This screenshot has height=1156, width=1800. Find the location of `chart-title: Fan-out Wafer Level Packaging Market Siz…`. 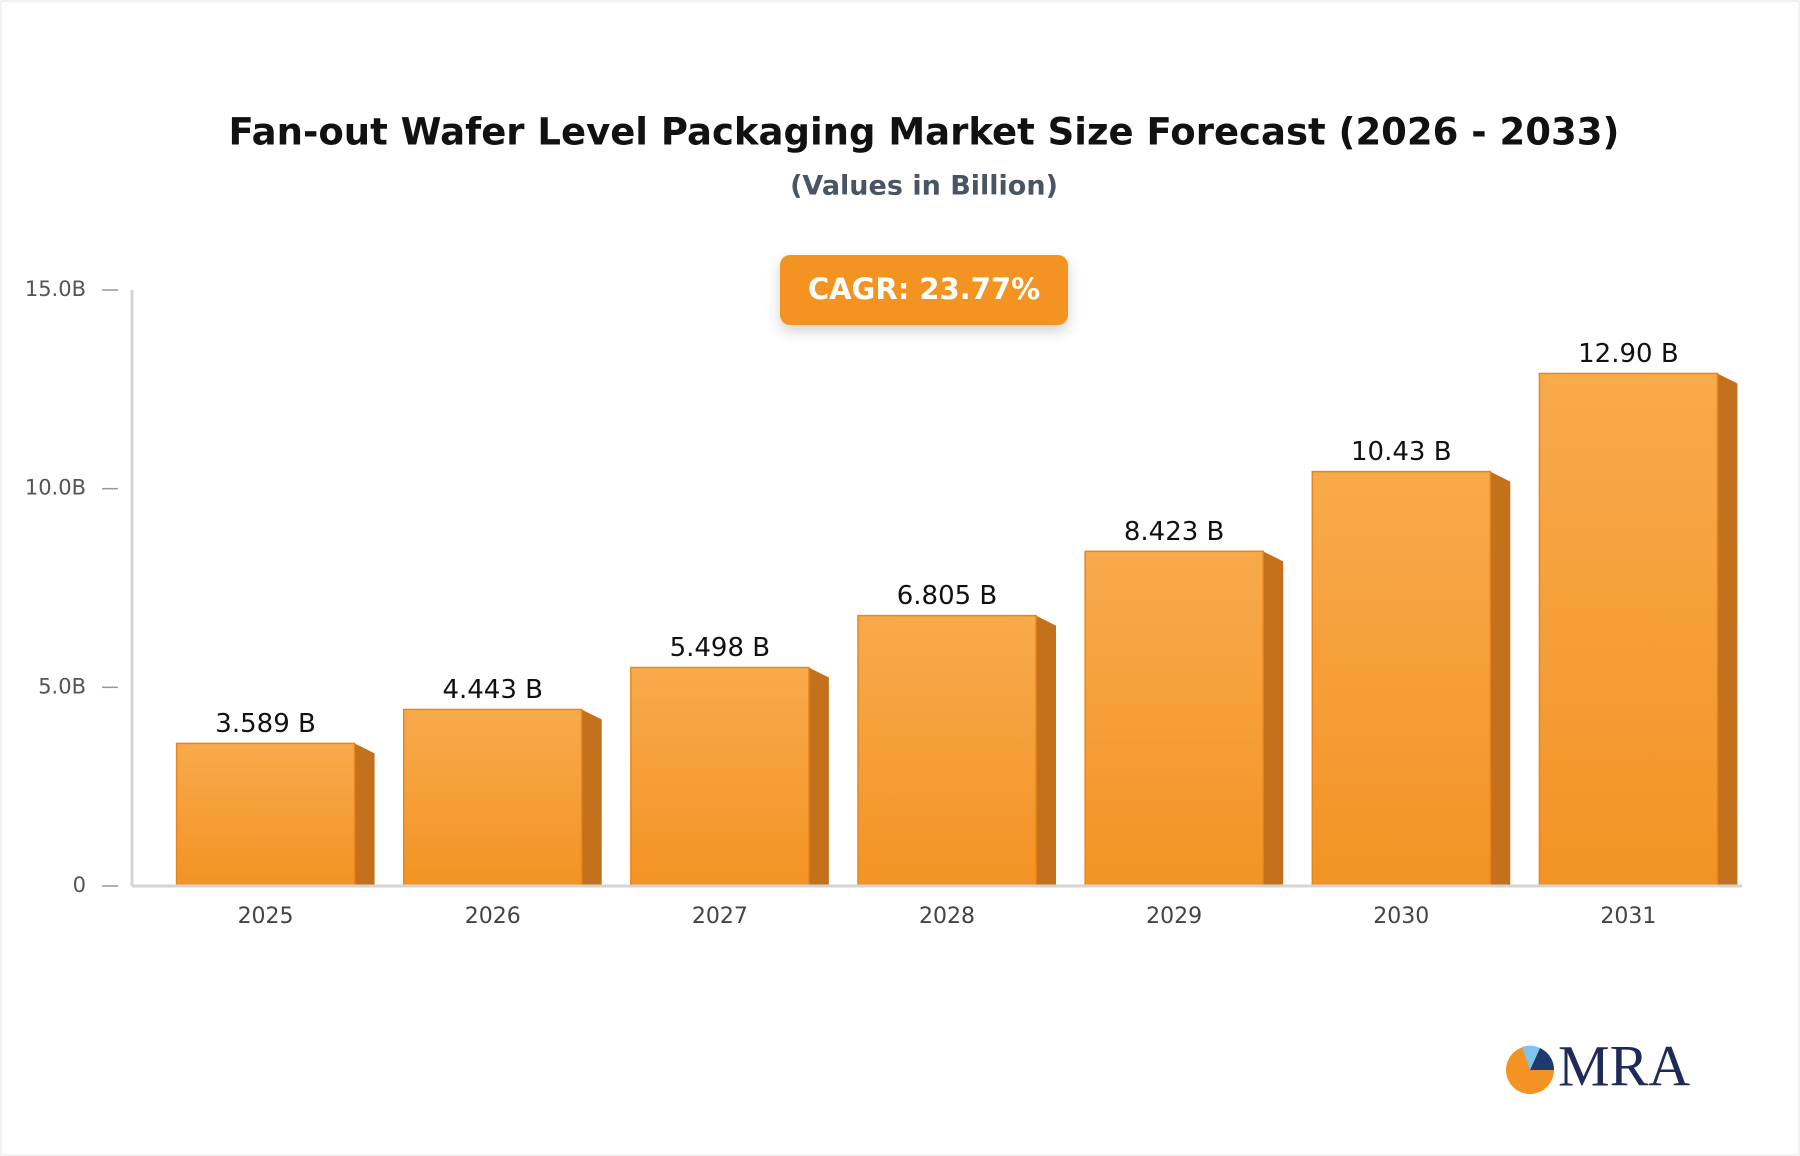

chart-title: Fan-out Wafer Level Packaging Market Siz… is located at coordinates (924, 132).